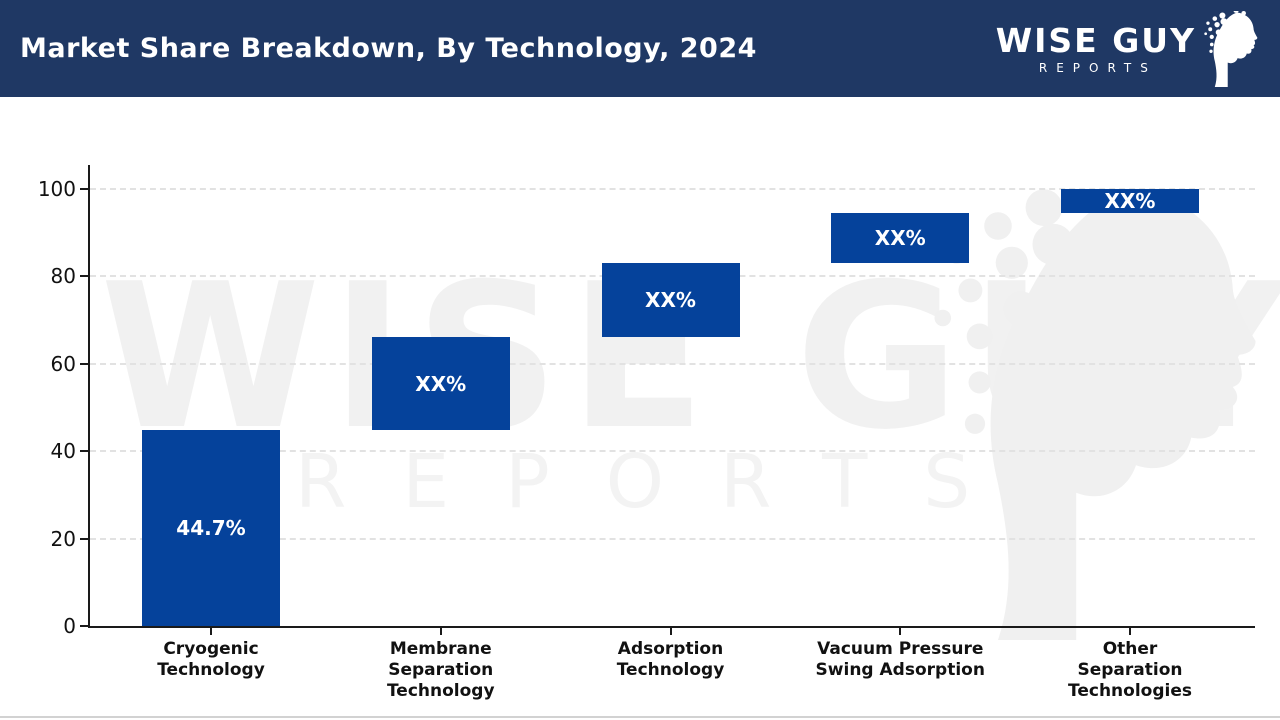 The image size is (1280, 720). I want to click on logo-wordmark: WISE GUY, so click(1095, 40).